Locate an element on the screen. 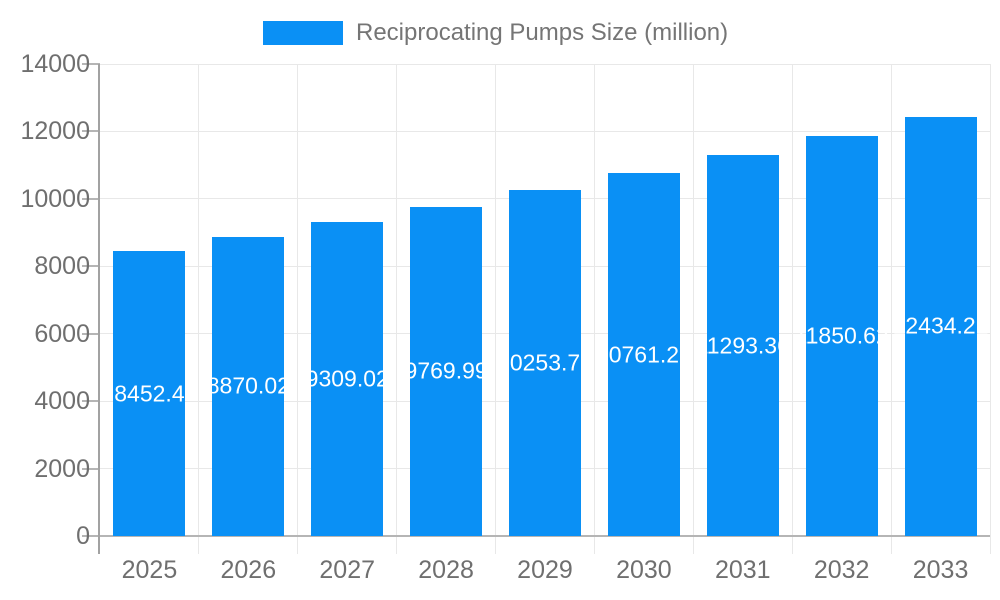  bar-2033: 12434.21 is located at coordinates (941, 326).